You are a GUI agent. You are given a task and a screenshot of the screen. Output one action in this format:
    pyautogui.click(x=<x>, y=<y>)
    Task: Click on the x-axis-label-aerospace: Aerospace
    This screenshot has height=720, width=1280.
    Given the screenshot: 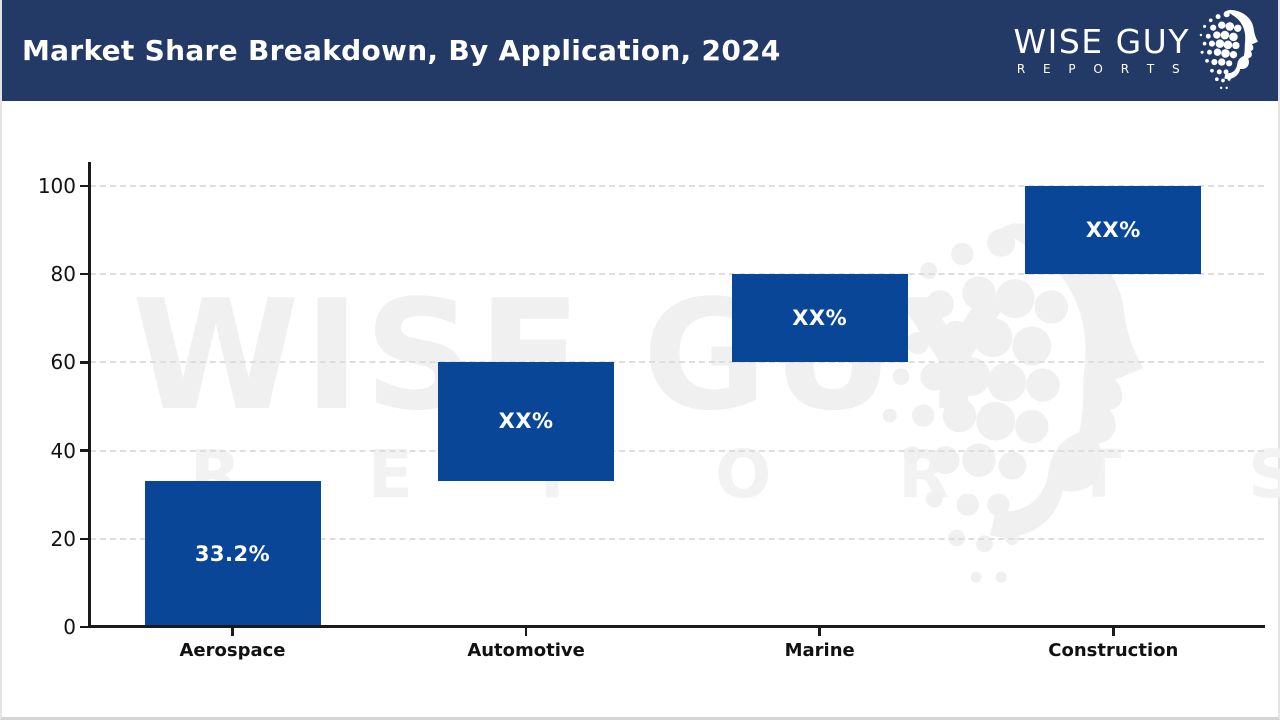 What is the action you would take?
    pyautogui.click(x=232, y=650)
    